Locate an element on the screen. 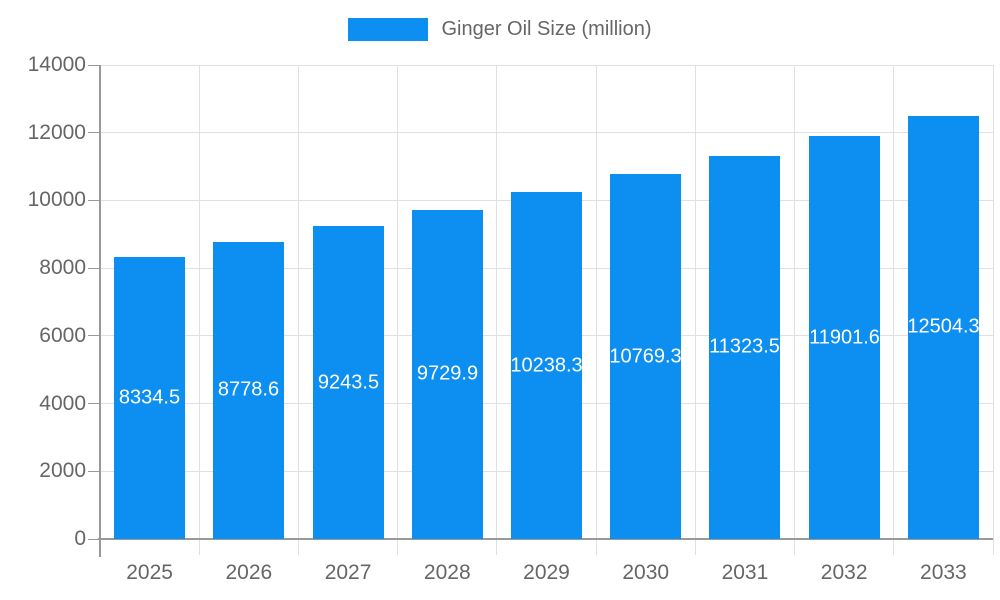  bar: 11323.5 is located at coordinates (744, 347).